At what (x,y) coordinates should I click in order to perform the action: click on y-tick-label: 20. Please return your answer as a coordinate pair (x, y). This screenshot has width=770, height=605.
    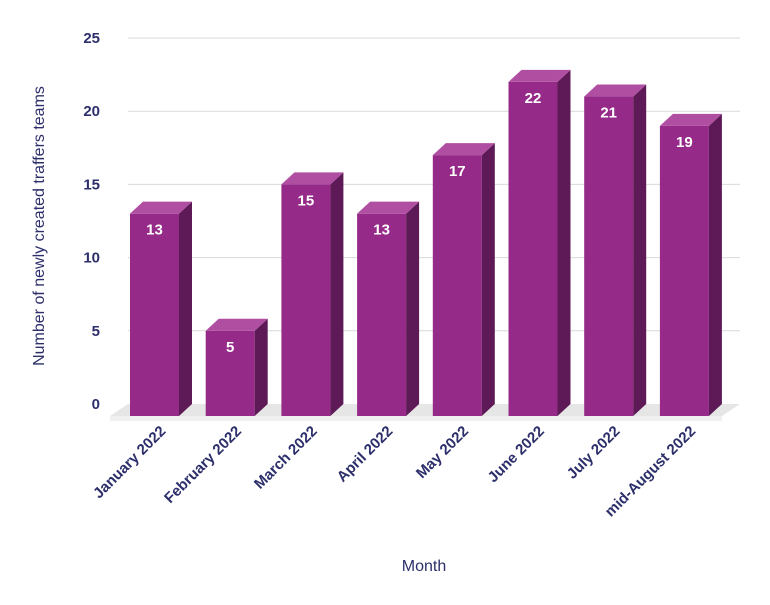
    Looking at the image, I should click on (91, 111).